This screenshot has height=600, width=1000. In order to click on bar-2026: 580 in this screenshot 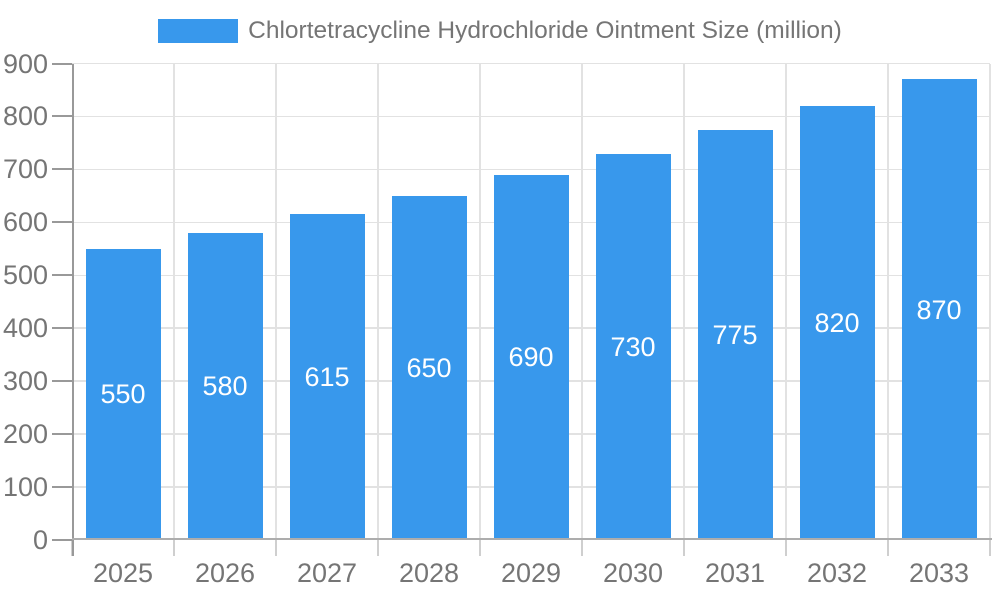, I will do `click(225, 386)`.